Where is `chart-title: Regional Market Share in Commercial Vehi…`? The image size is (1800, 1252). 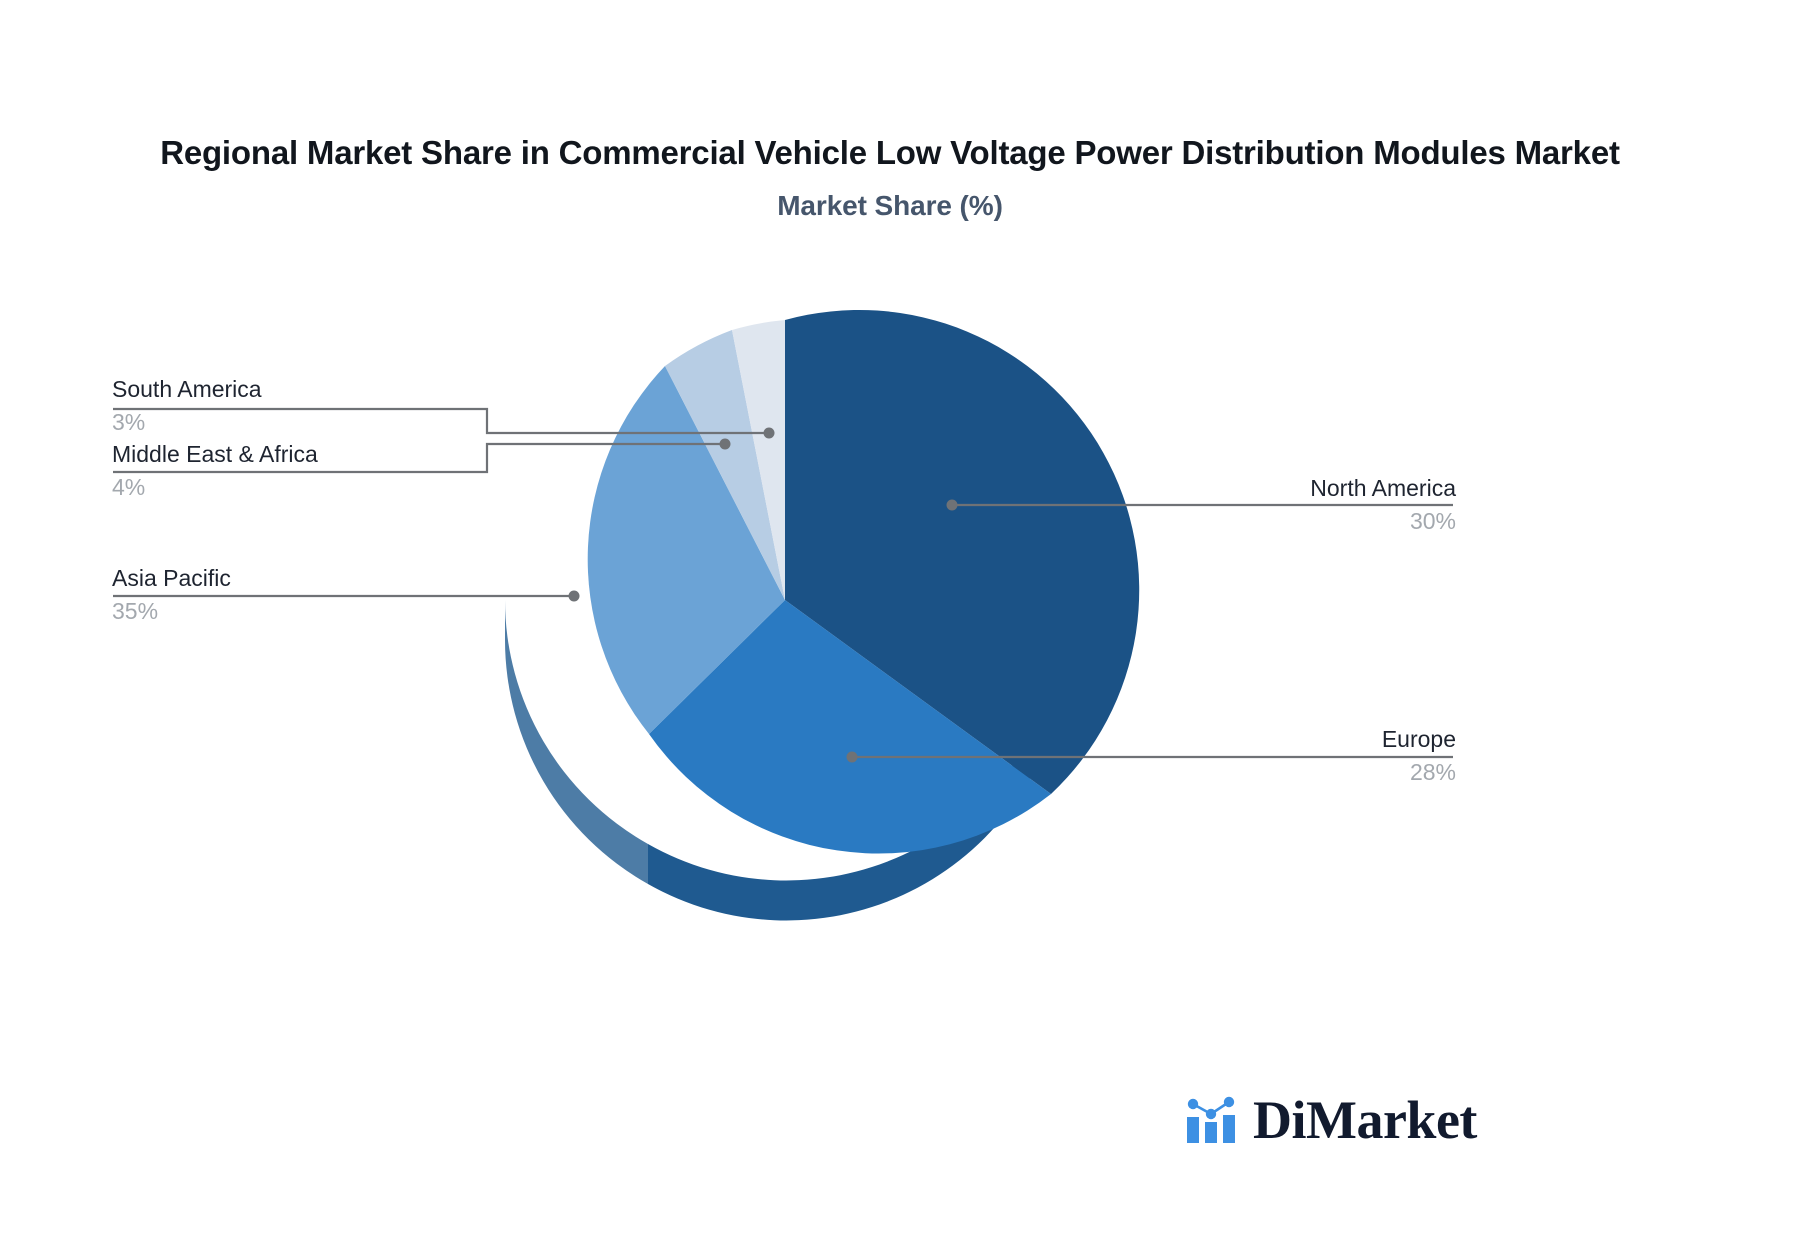 chart-title: Regional Market Share in Commercial Vehi… is located at coordinates (890, 152).